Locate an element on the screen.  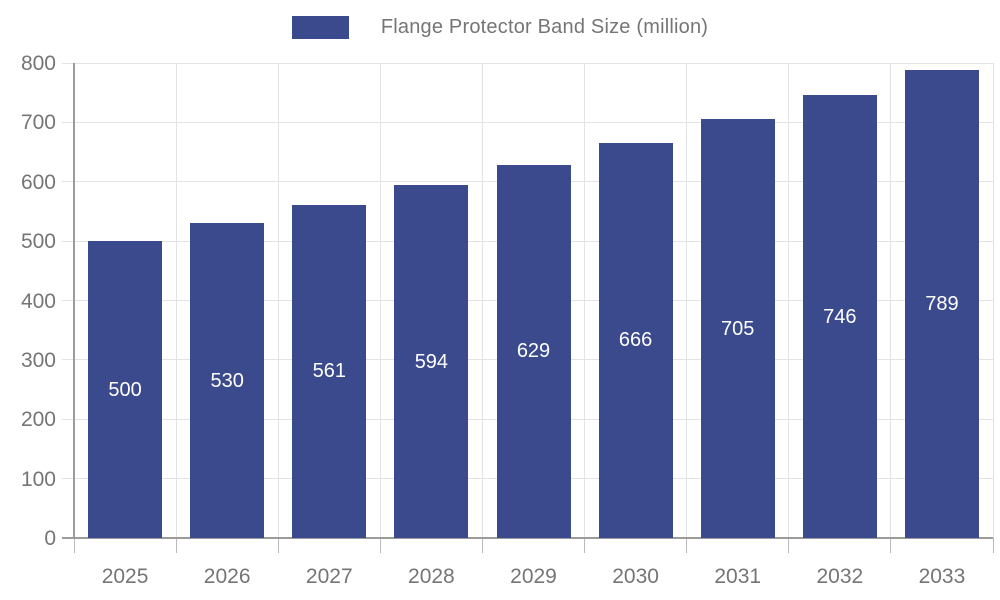
legend-label: Flange Protector Band Size (million) is located at coordinates (544, 27).